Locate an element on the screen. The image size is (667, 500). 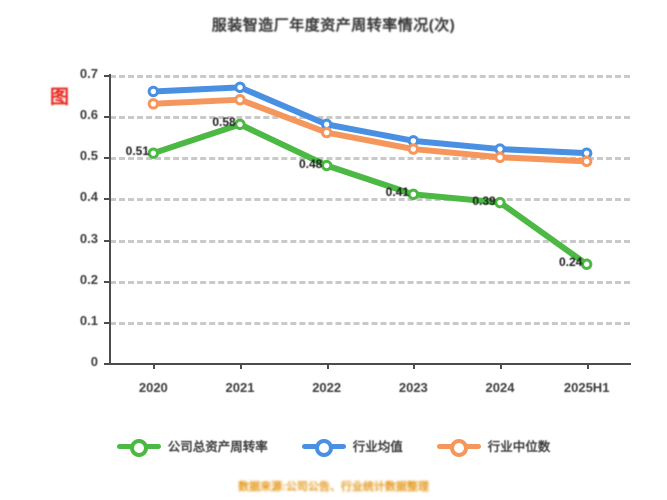
legend-item-1: 行业均值 is located at coordinates (352, 446).